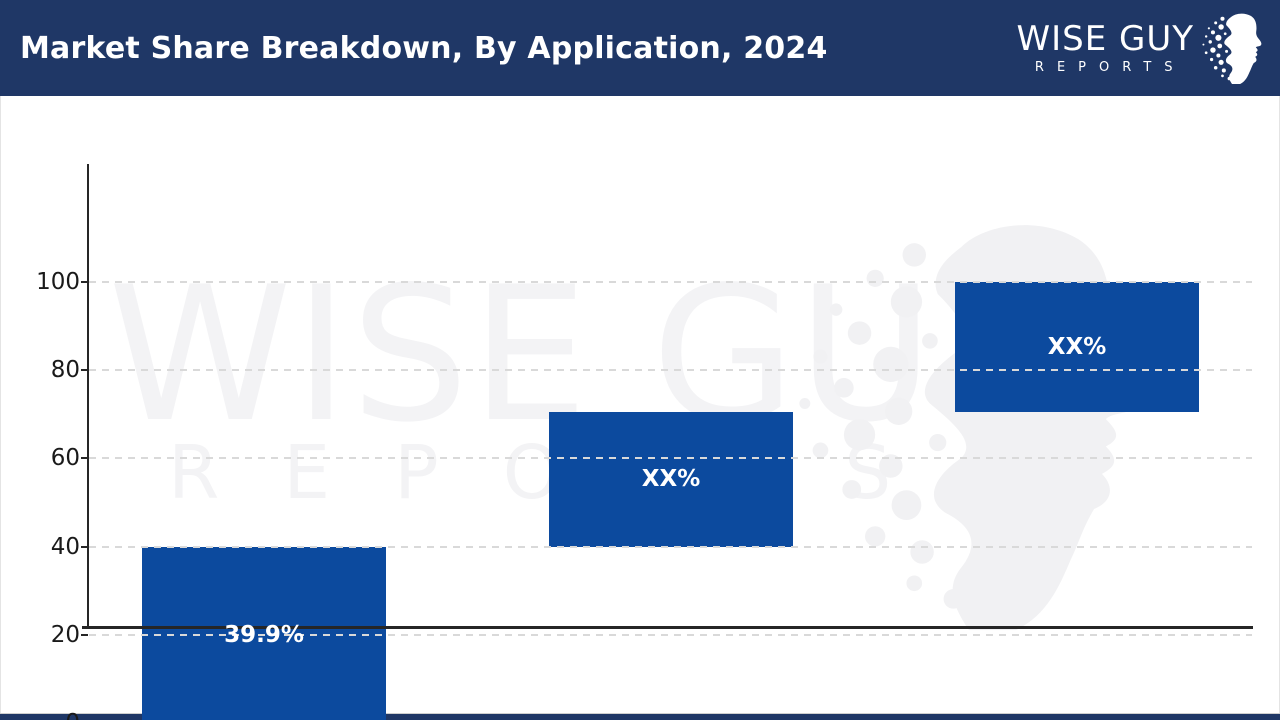 The image size is (1280, 720). I want to click on wise-guy-reports-logo: WISE GUY REPORTS, so click(1141, 48).